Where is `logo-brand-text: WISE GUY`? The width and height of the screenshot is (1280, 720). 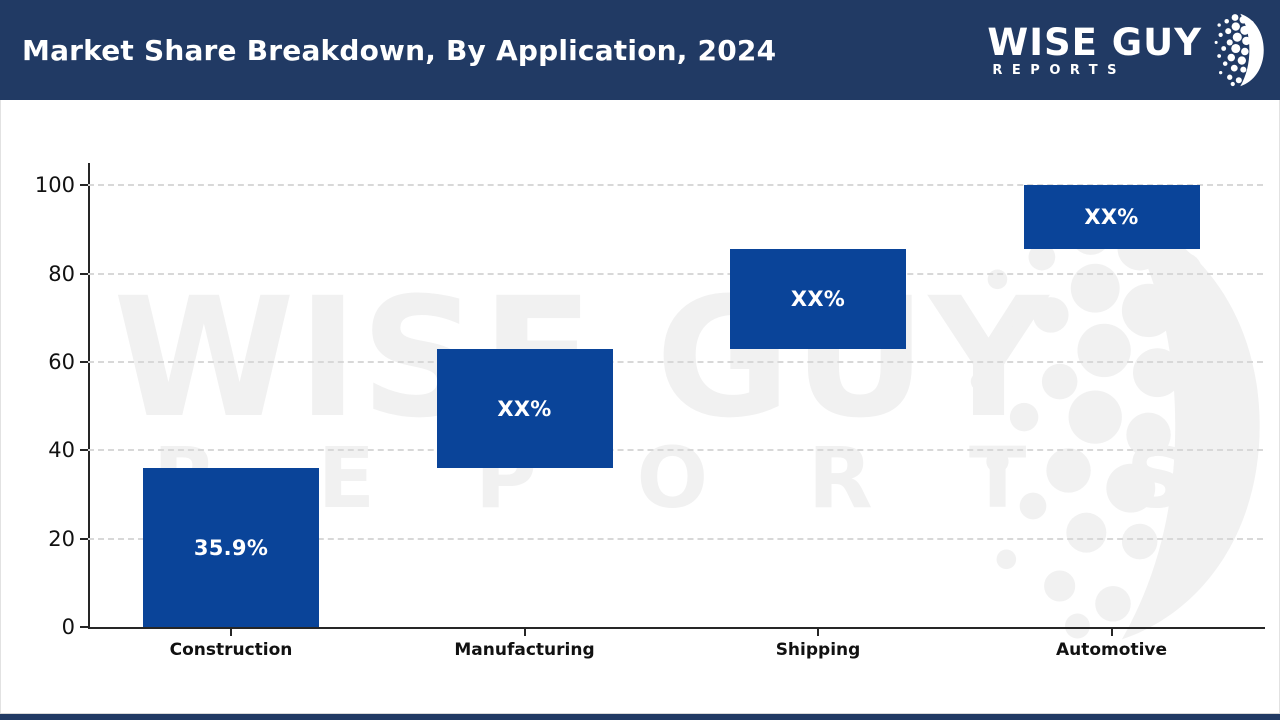
logo-brand-text: WISE GUY is located at coordinates (1094, 42).